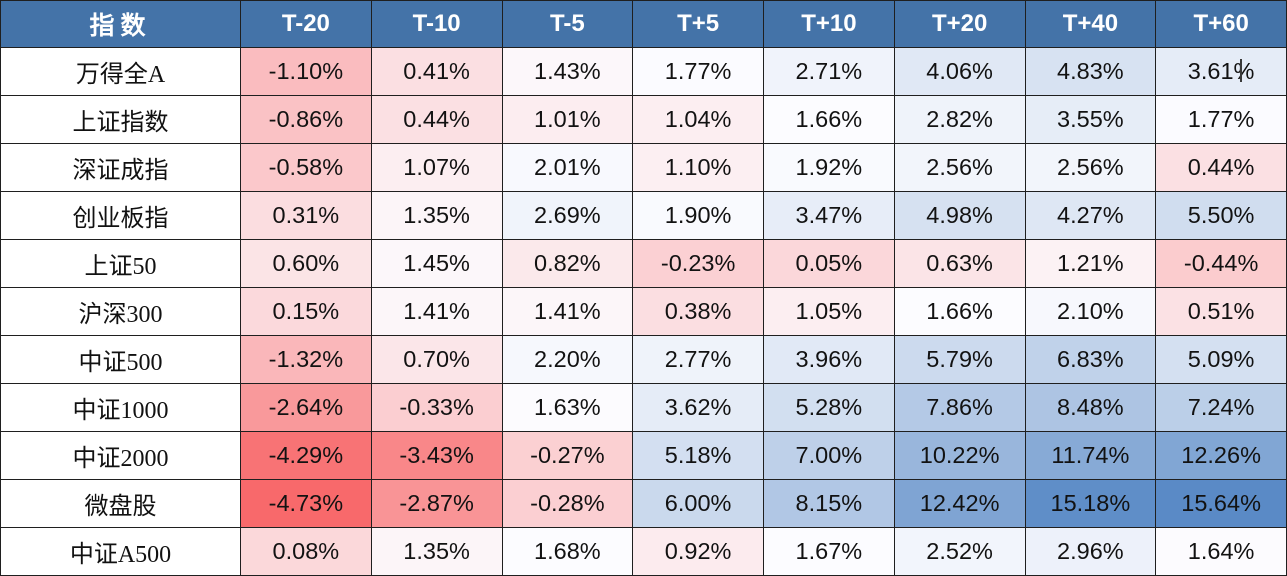 This screenshot has height=576, width=1287. What do you see at coordinates (1090, 215) in the screenshot?
I see `return-value-cell: 4.27%` at bounding box center [1090, 215].